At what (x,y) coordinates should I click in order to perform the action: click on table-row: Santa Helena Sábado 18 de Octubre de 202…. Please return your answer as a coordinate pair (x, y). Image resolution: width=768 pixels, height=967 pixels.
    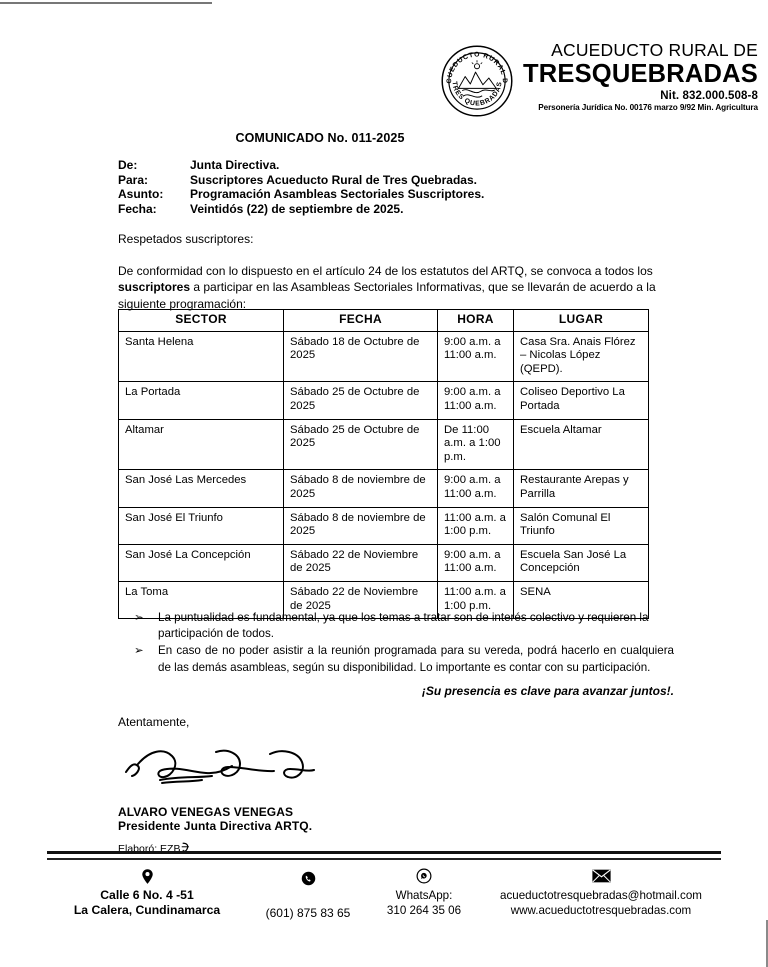
    Looking at the image, I should click on (383, 356).